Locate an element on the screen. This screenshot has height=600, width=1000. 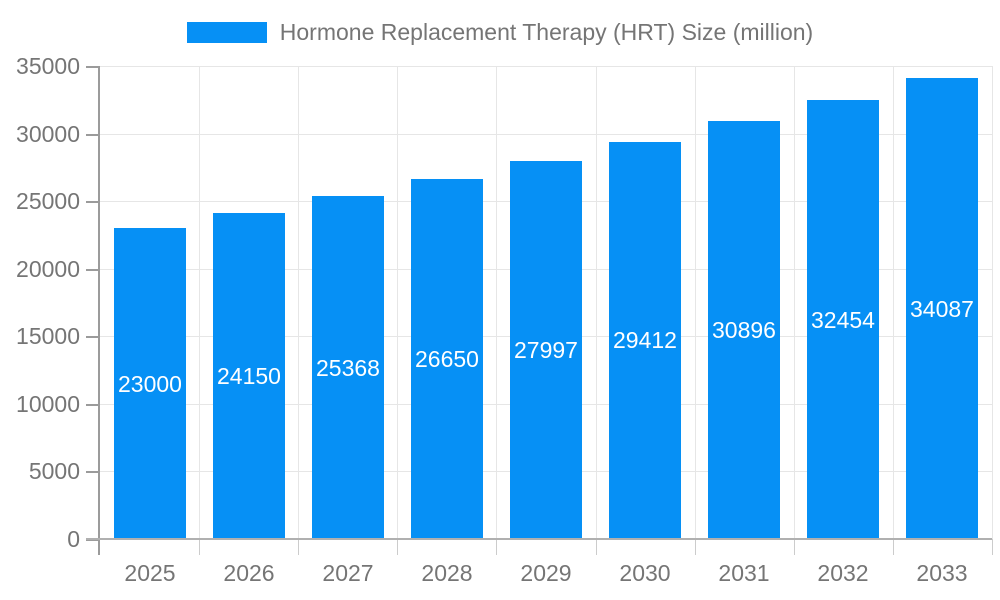
bar-value-label: 24150 is located at coordinates (249, 376).